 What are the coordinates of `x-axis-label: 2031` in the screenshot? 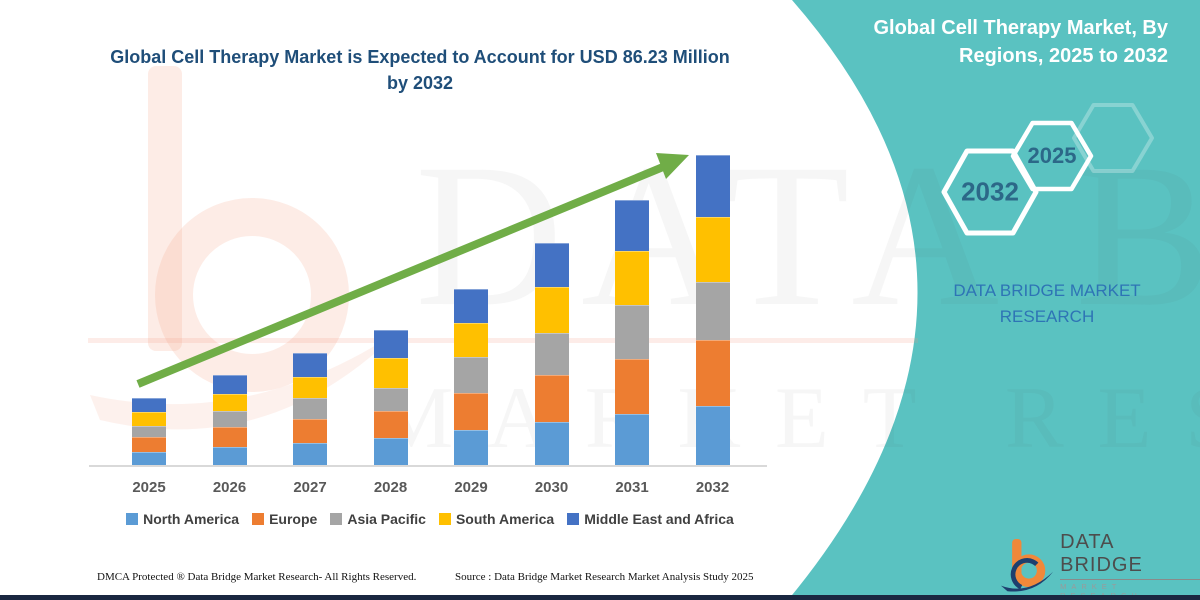 It's located at (632, 487).